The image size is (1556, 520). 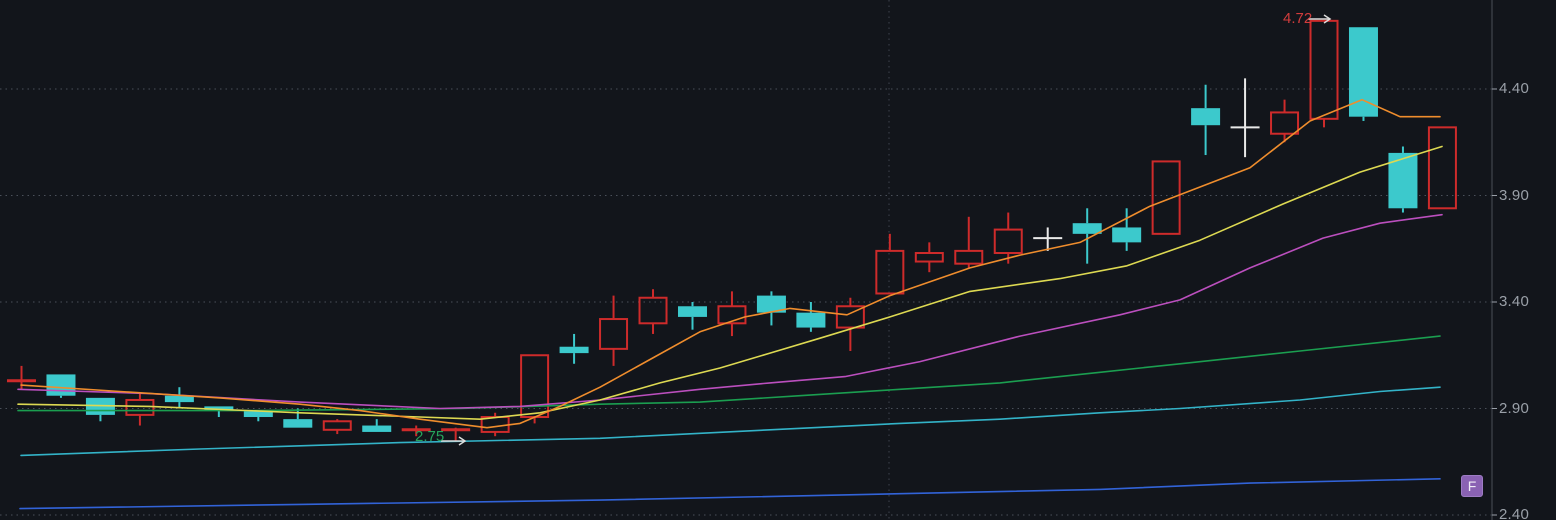 What do you see at coordinates (1514, 513) in the screenshot?
I see `y-axis-label: 2.40` at bounding box center [1514, 513].